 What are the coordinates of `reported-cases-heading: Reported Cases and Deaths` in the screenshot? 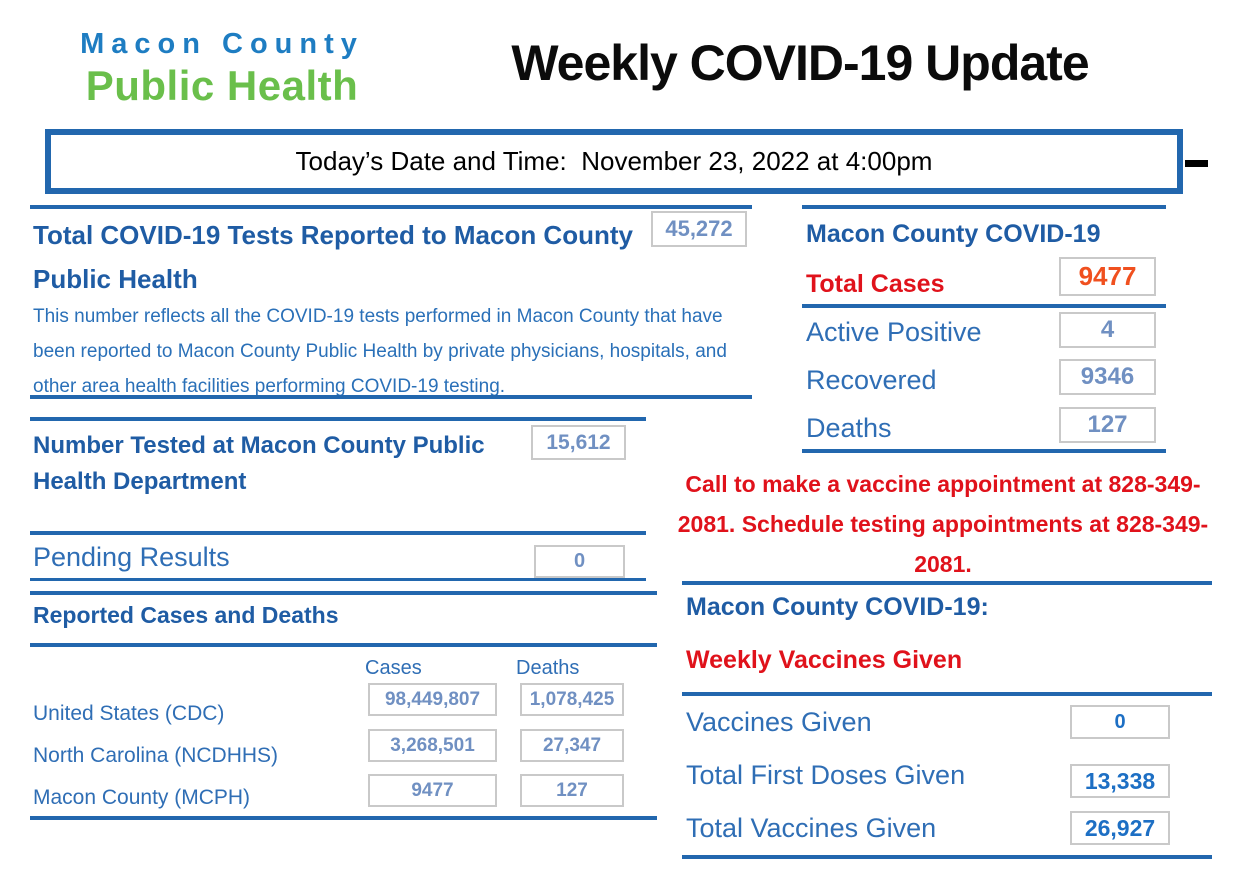 It's located at (186, 615).